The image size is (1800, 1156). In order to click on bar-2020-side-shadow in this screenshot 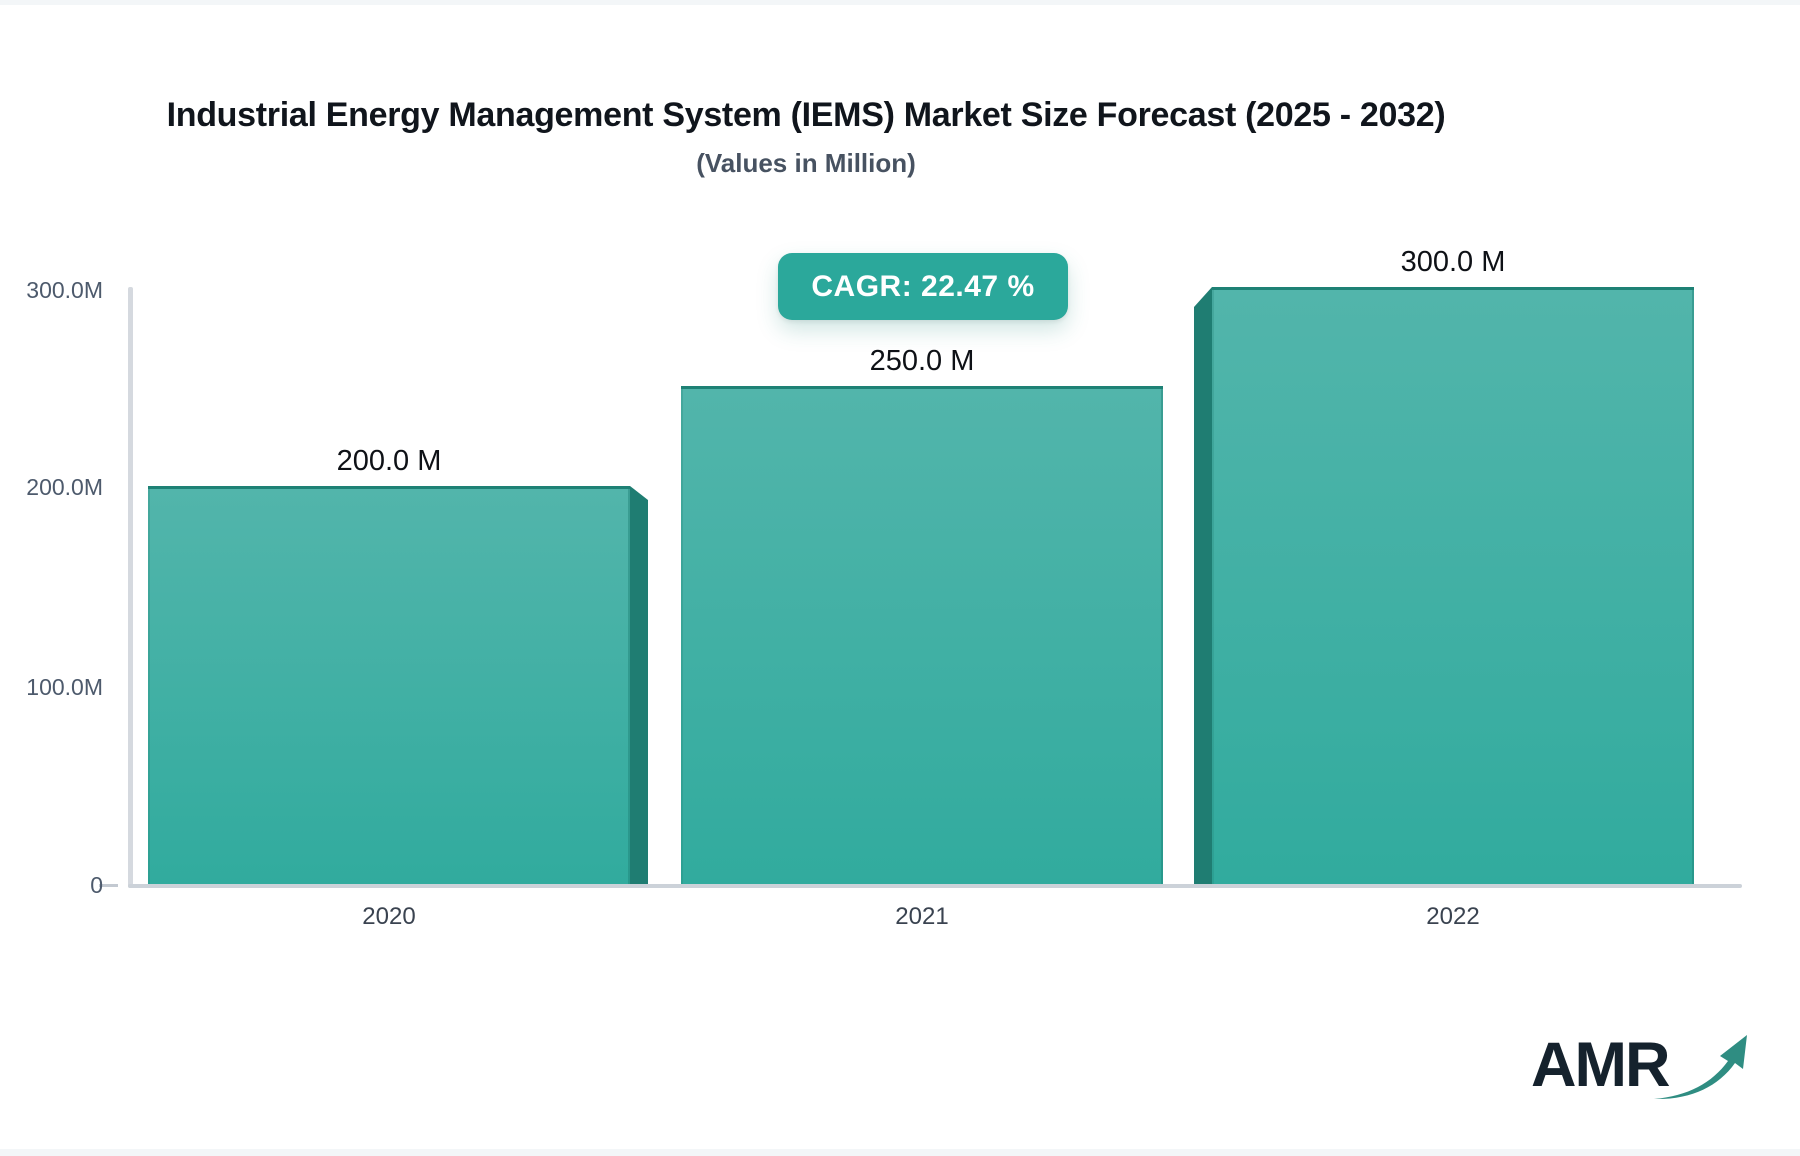, I will do `click(639, 685)`.